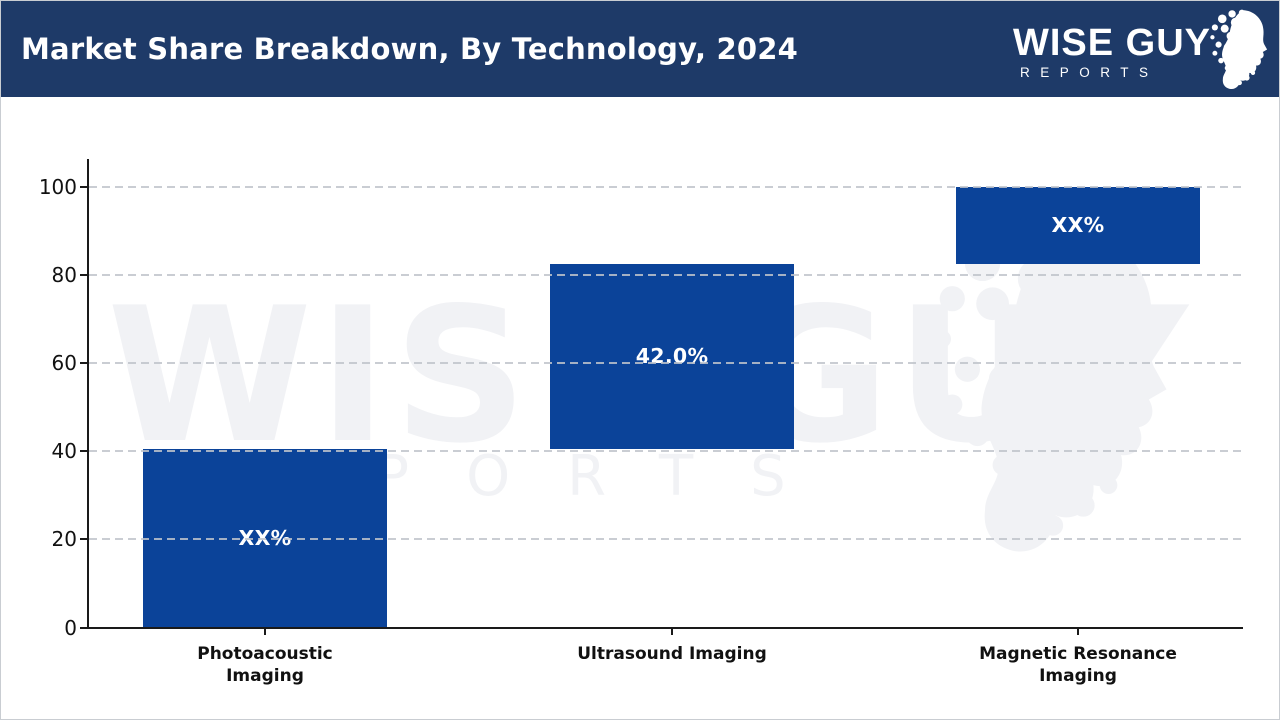 This screenshot has height=721, width=1280. I want to click on y-axis-tick-label: 40, so click(64, 451).